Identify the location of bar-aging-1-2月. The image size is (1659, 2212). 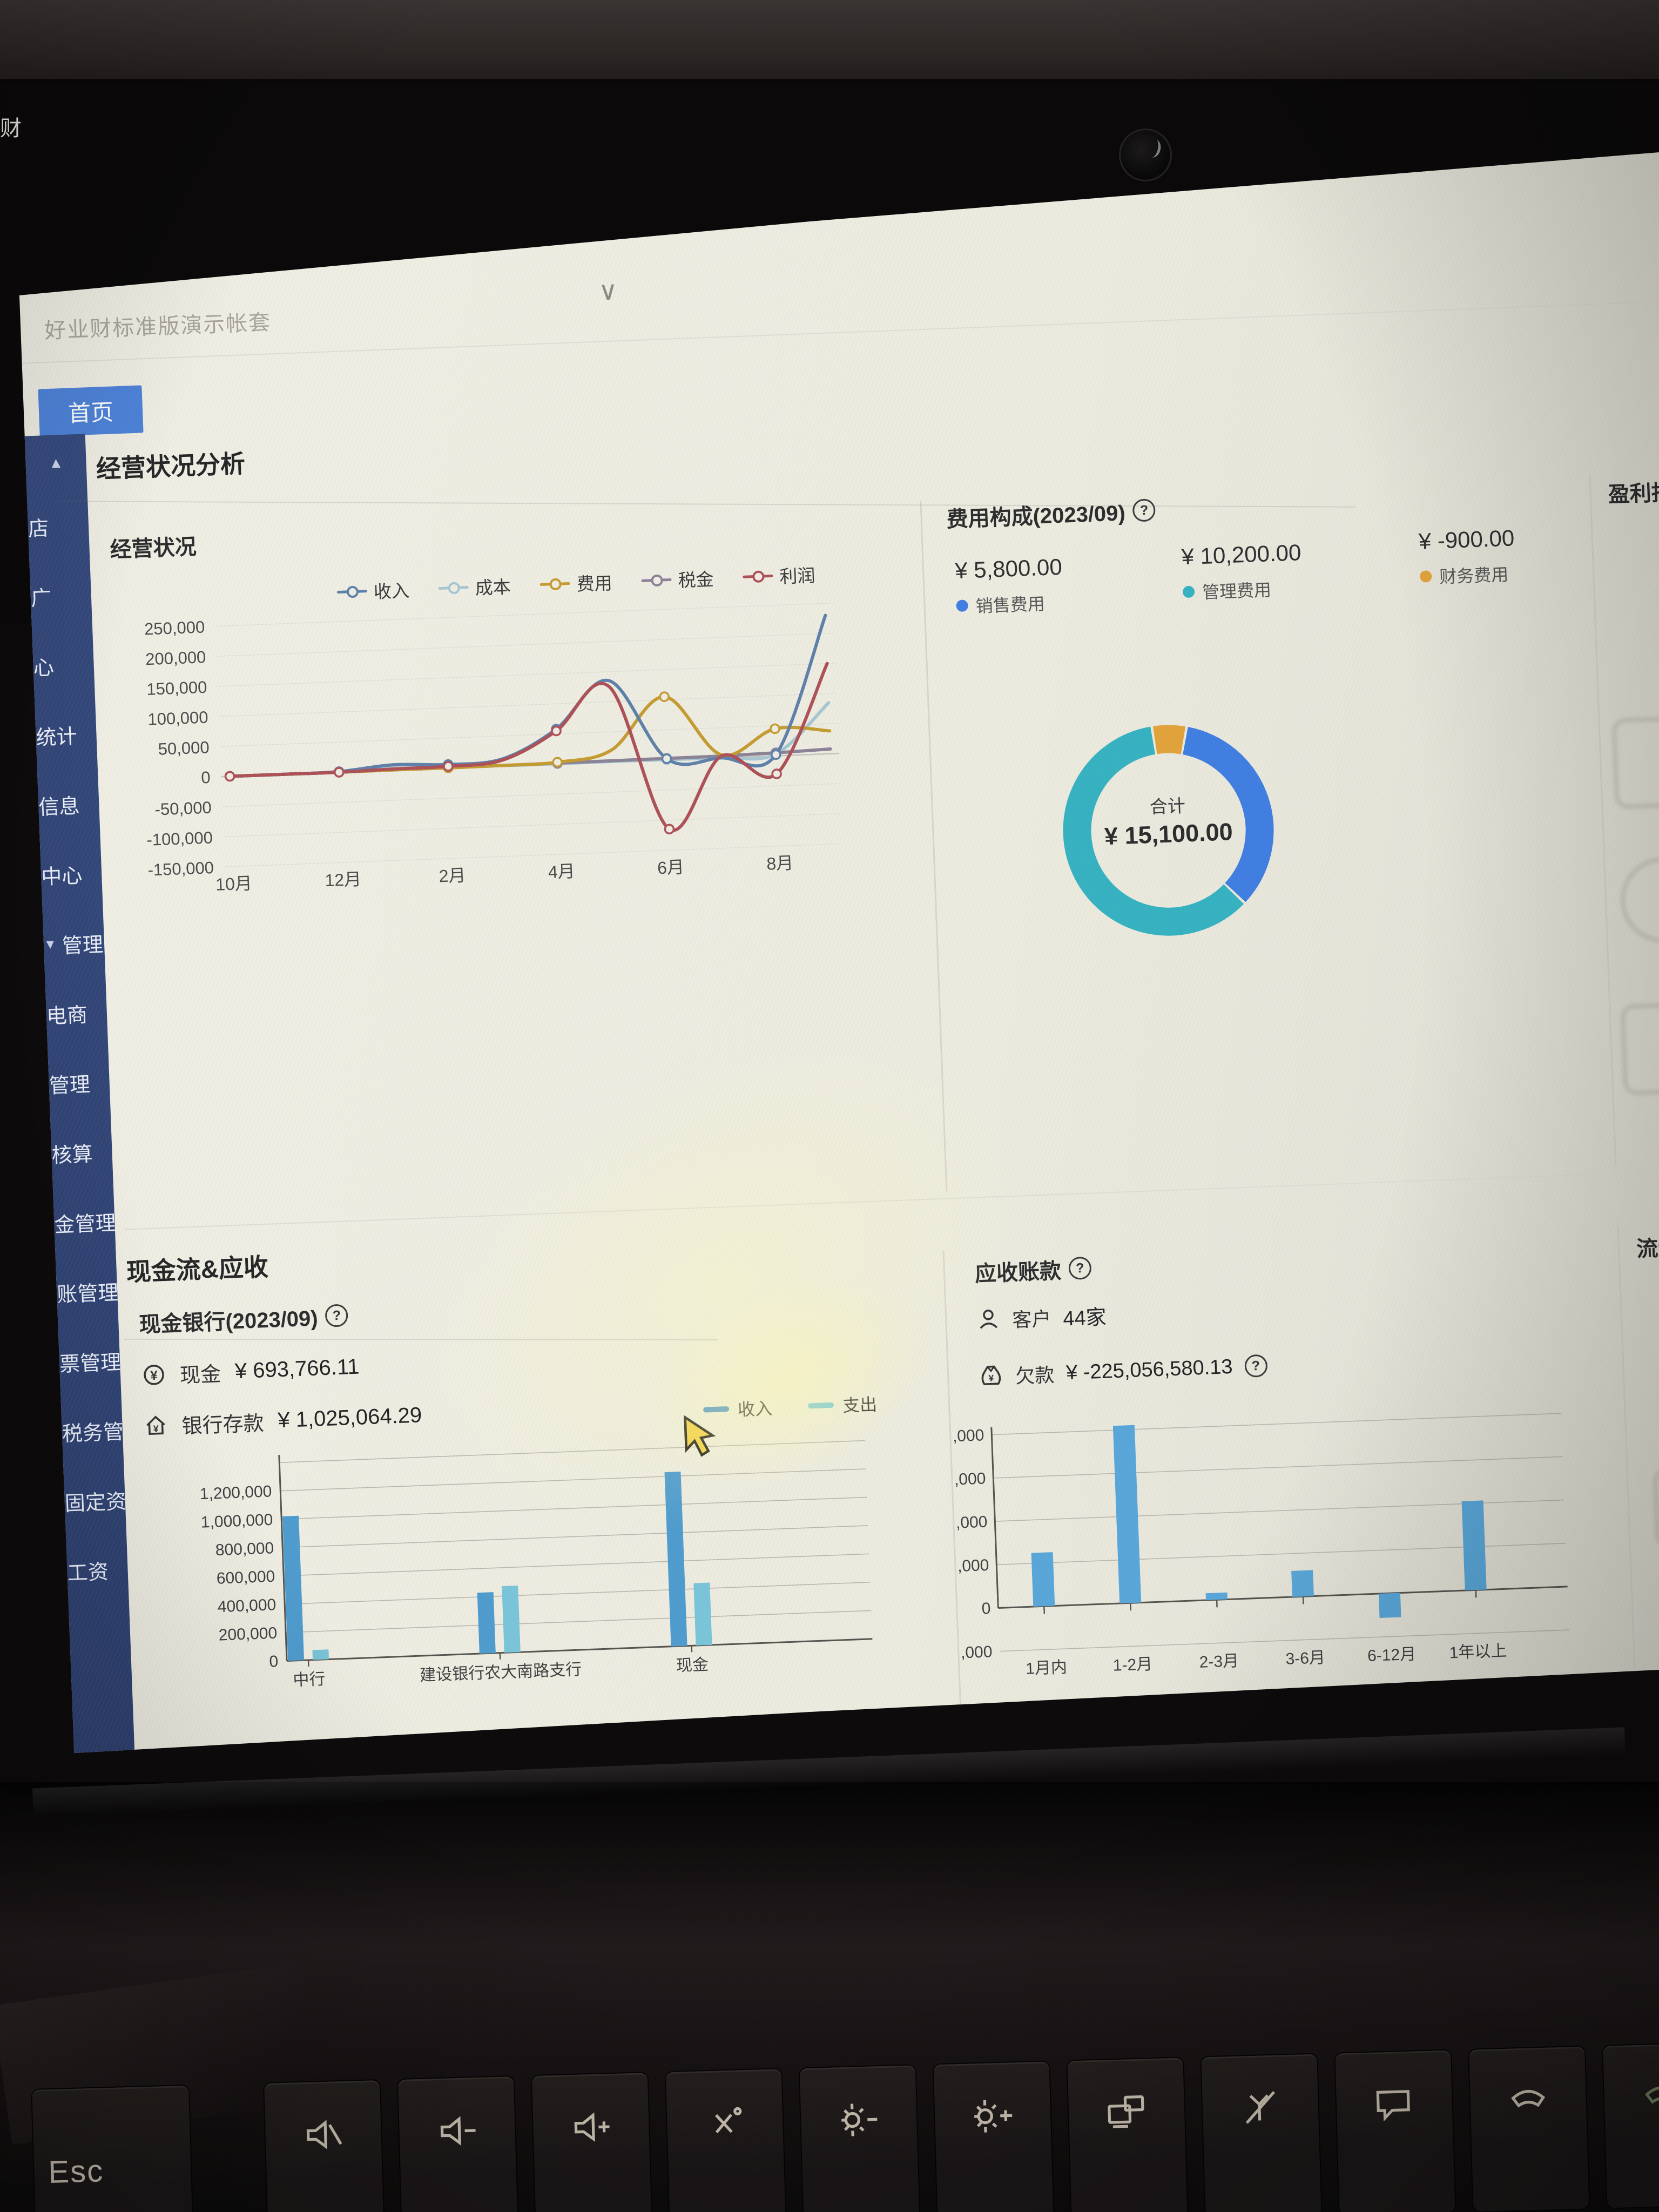
(1127, 1514).